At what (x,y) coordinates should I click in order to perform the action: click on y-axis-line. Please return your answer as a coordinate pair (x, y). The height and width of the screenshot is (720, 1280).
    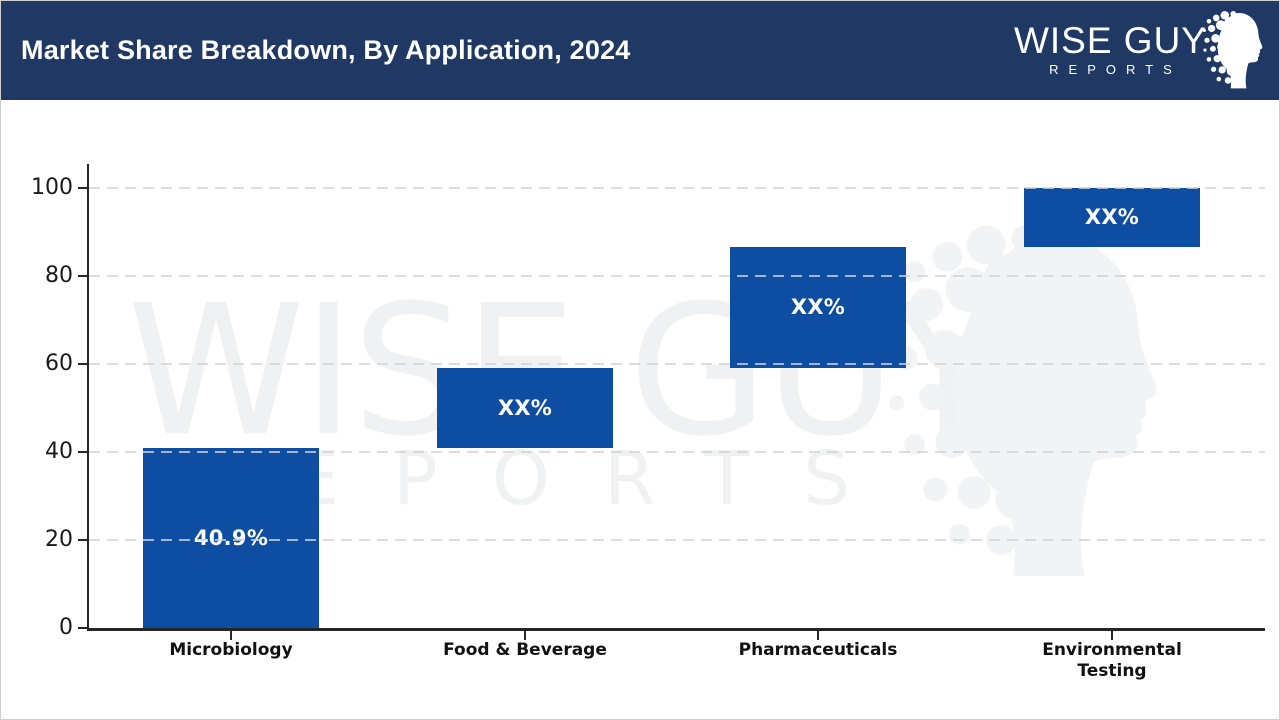
    Looking at the image, I should click on (88, 397).